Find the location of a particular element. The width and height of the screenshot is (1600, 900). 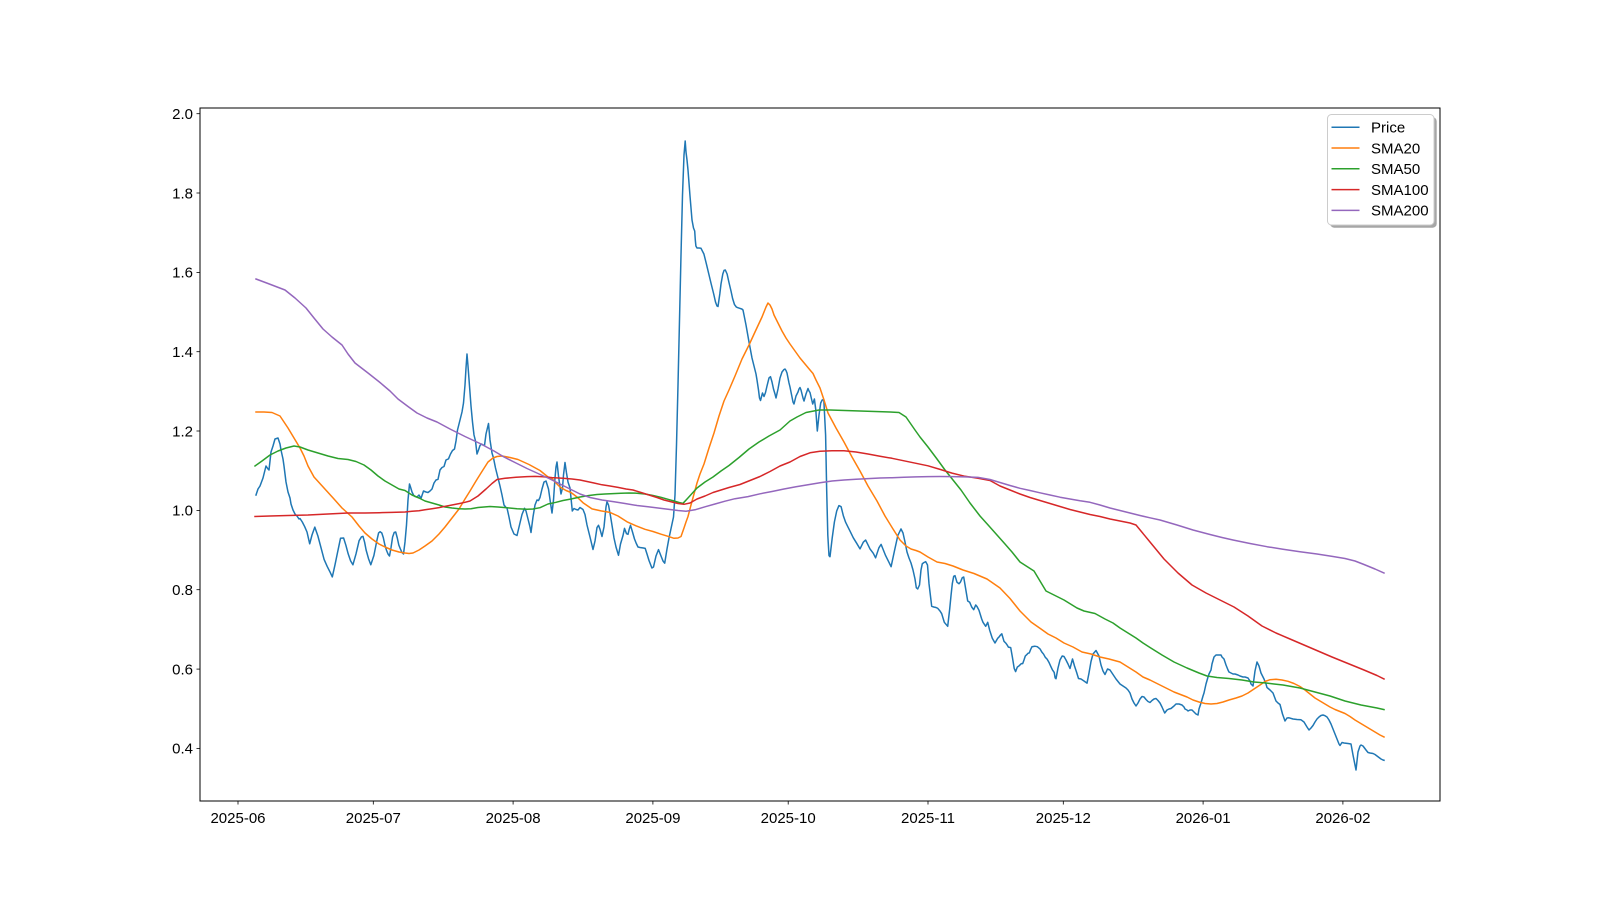

svg-text: 2025-08 is located at coordinates (513, 818).